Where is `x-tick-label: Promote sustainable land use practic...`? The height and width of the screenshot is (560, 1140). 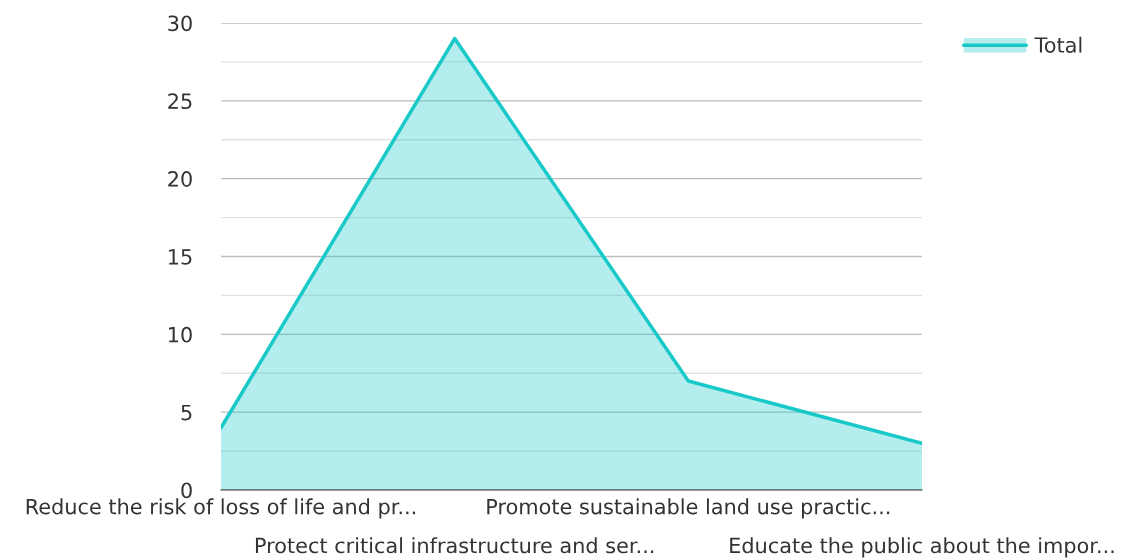 x-tick-label: Promote sustainable land use practic... is located at coordinates (688, 508).